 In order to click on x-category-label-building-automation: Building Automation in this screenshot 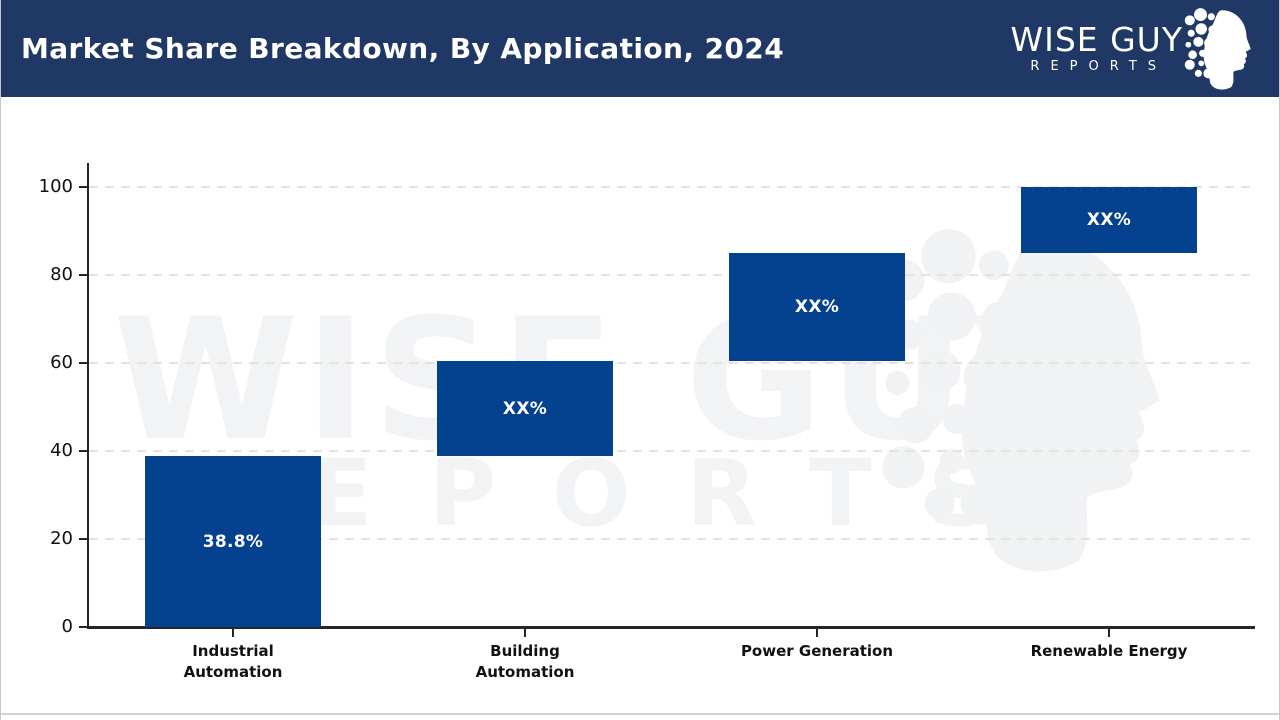, I will do `click(525, 661)`.